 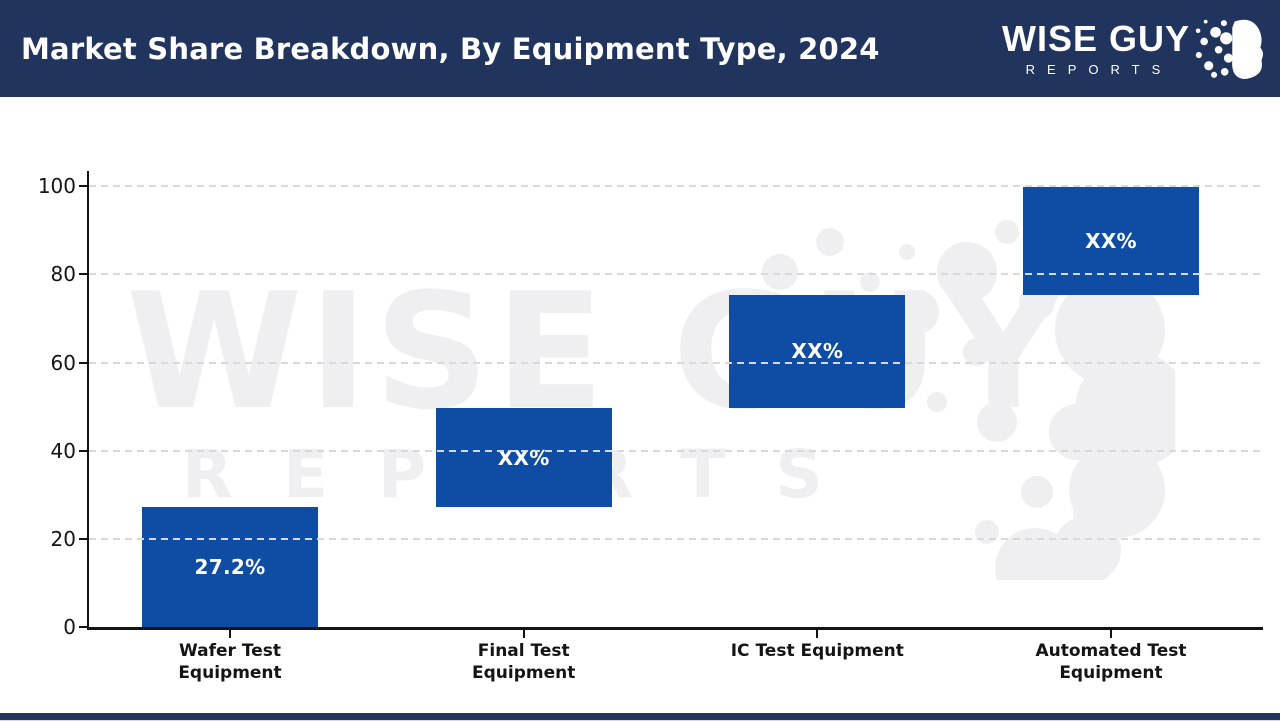 What do you see at coordinates (56, 186) in the screenshot?
I see `y-tick-label: 100` at bounding box center [56, 186].